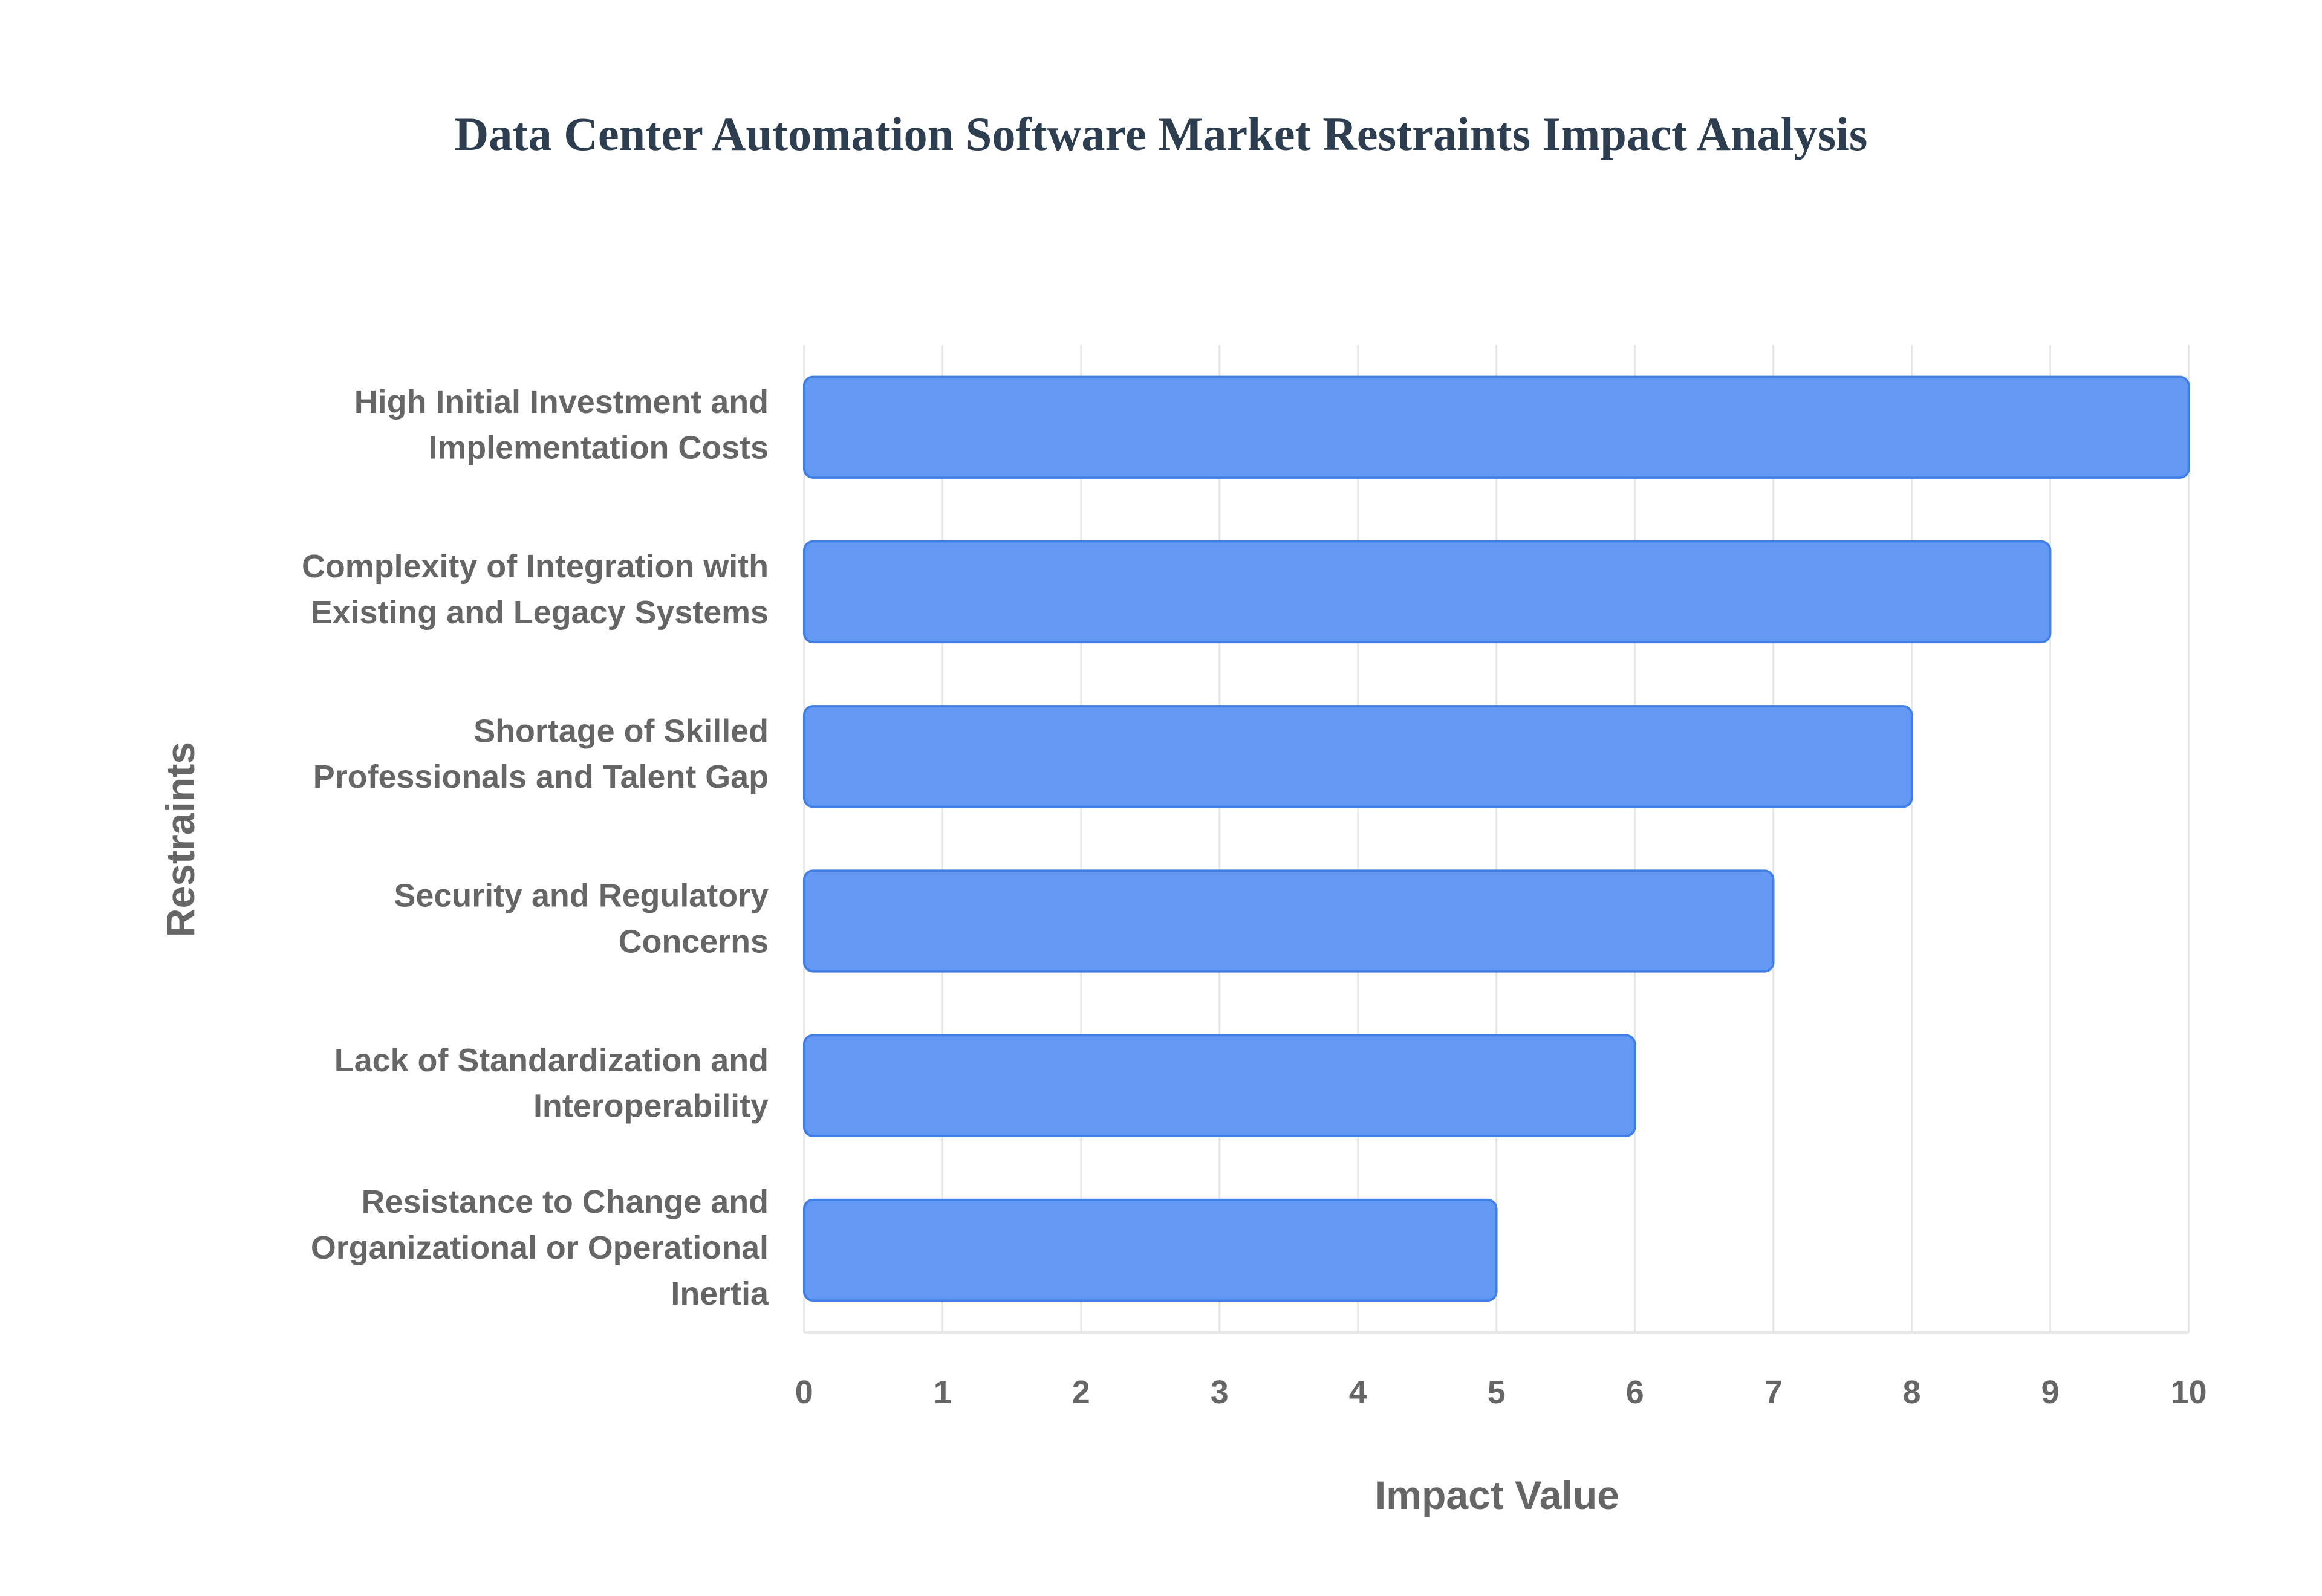  I want to click on y-axis-title: Restraints, so click(180, 839).